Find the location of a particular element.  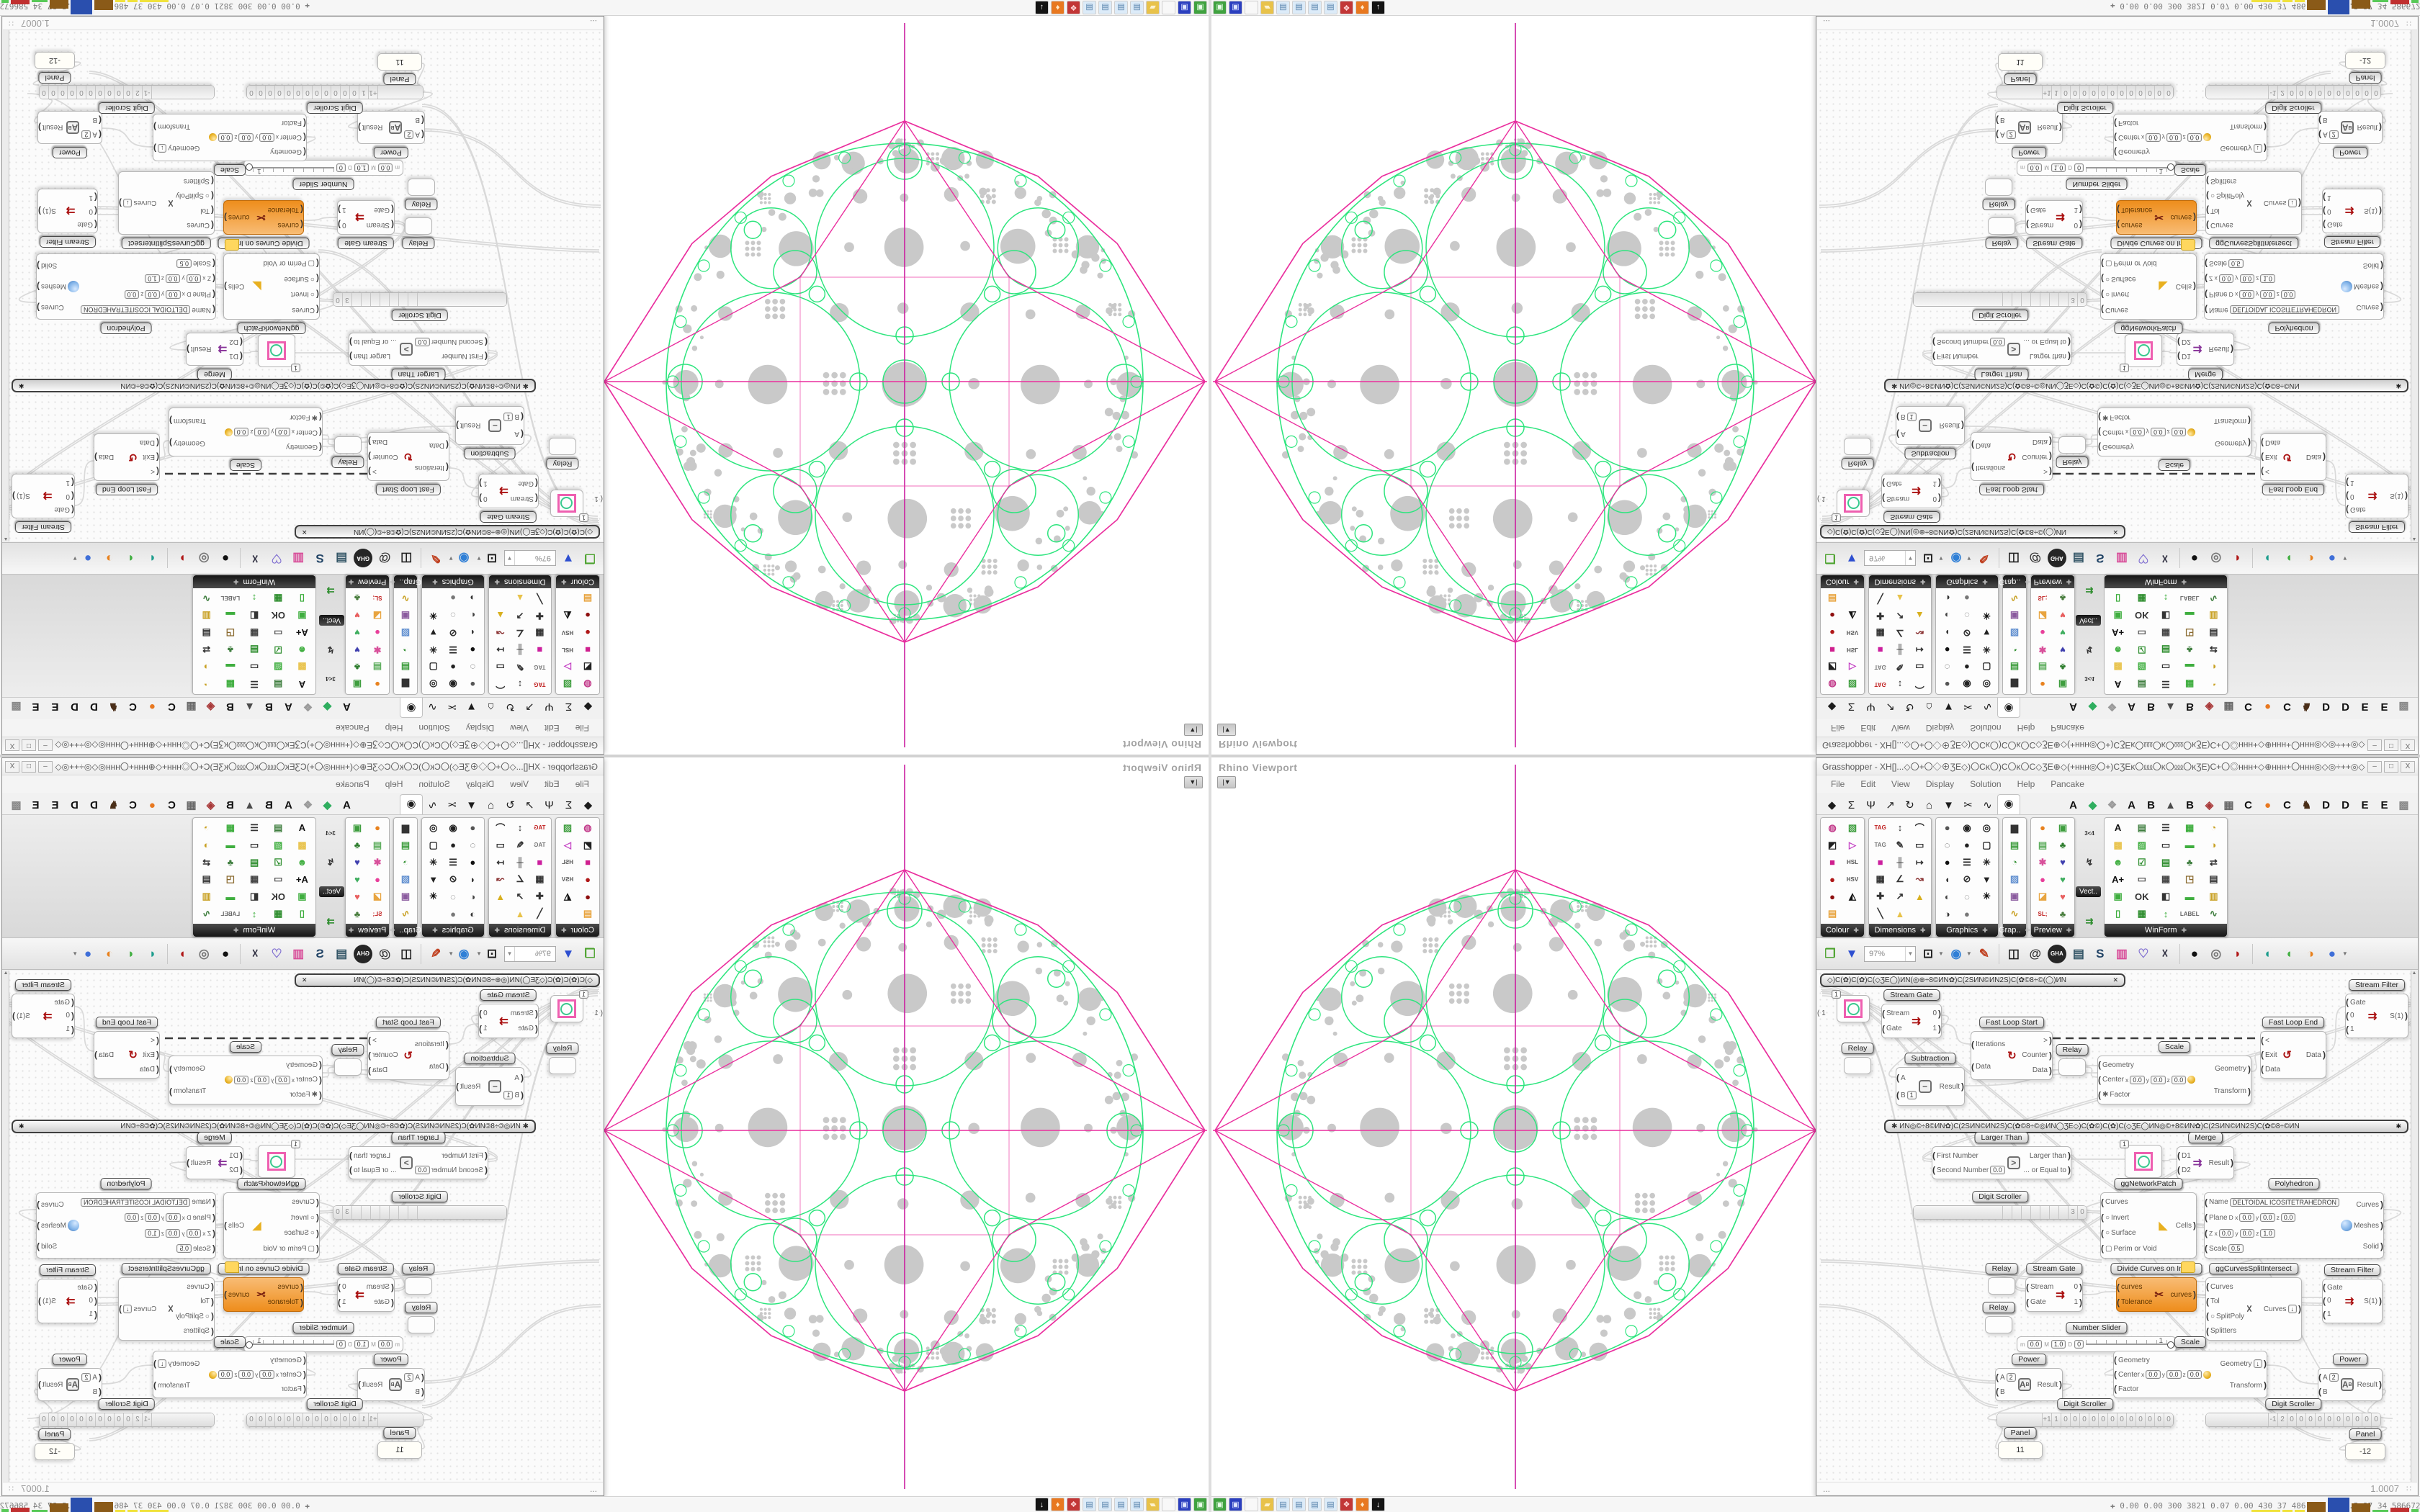

digit-cells: -1 2 0 0 0 0 0 0 0 0 0 0 is located at coordinates (2293, 92).